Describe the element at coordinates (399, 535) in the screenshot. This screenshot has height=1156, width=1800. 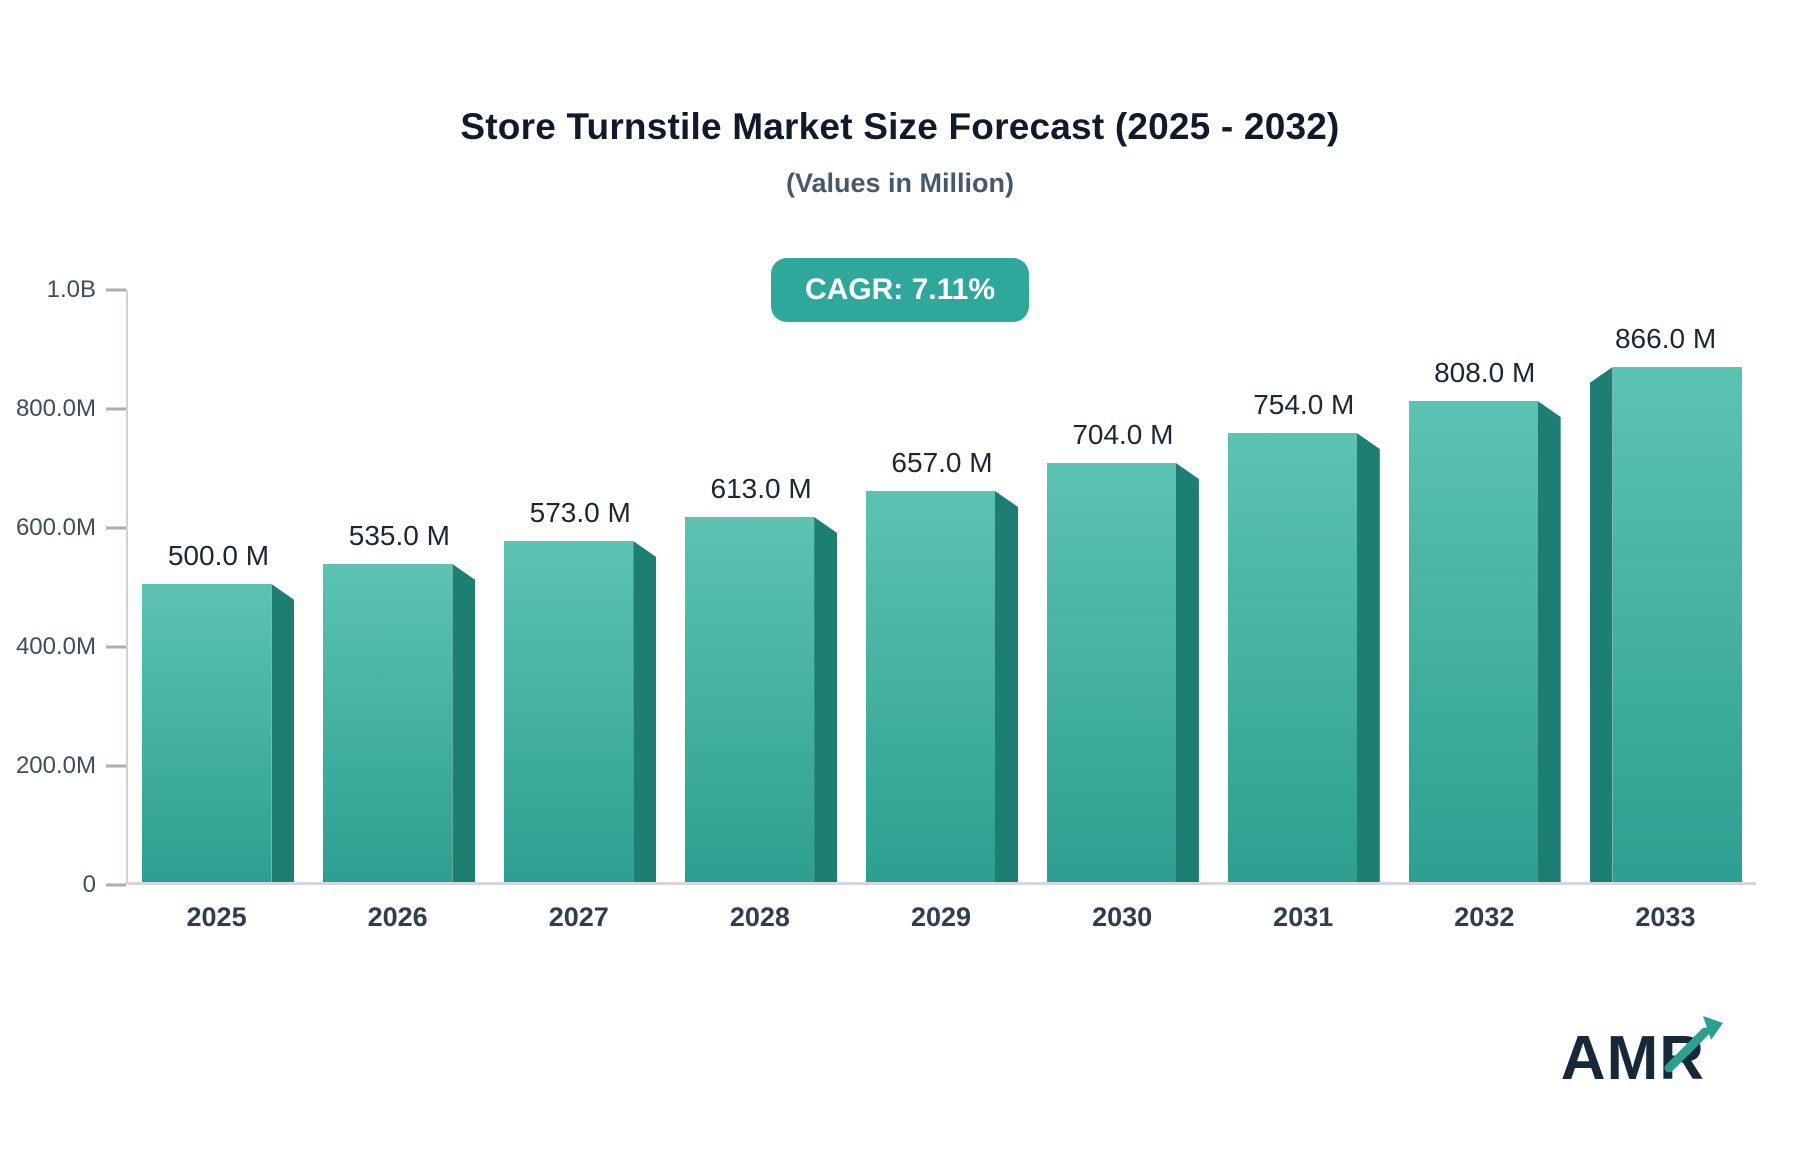
I see `bar-value-label: 535.0 M` at that location.